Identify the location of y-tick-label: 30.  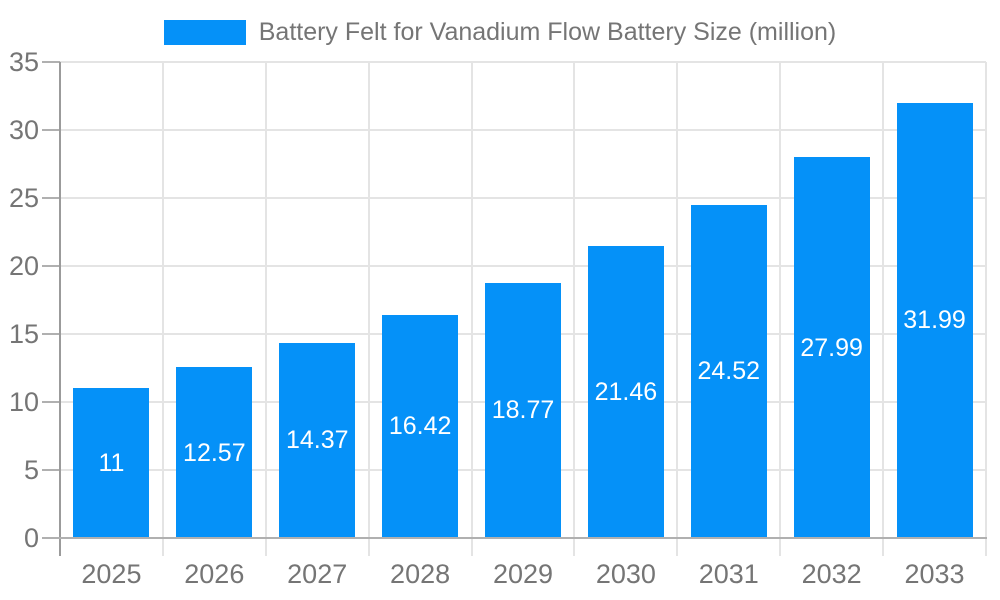
(23, 130).